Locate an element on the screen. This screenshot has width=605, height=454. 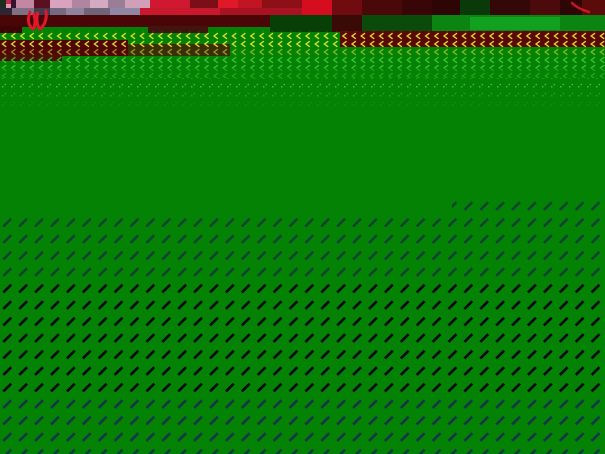
chevron-noise-row-green is located at coordinates (302, 62).